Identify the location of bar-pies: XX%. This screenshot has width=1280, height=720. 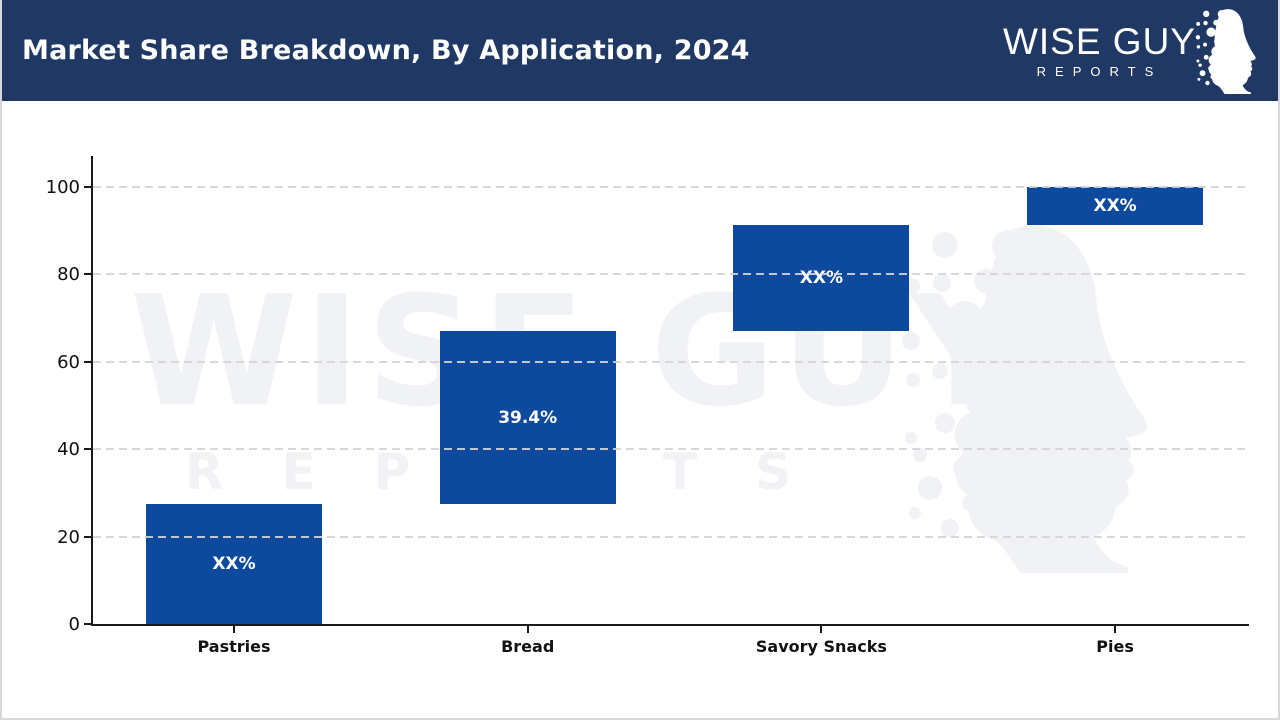
(1115, 205).